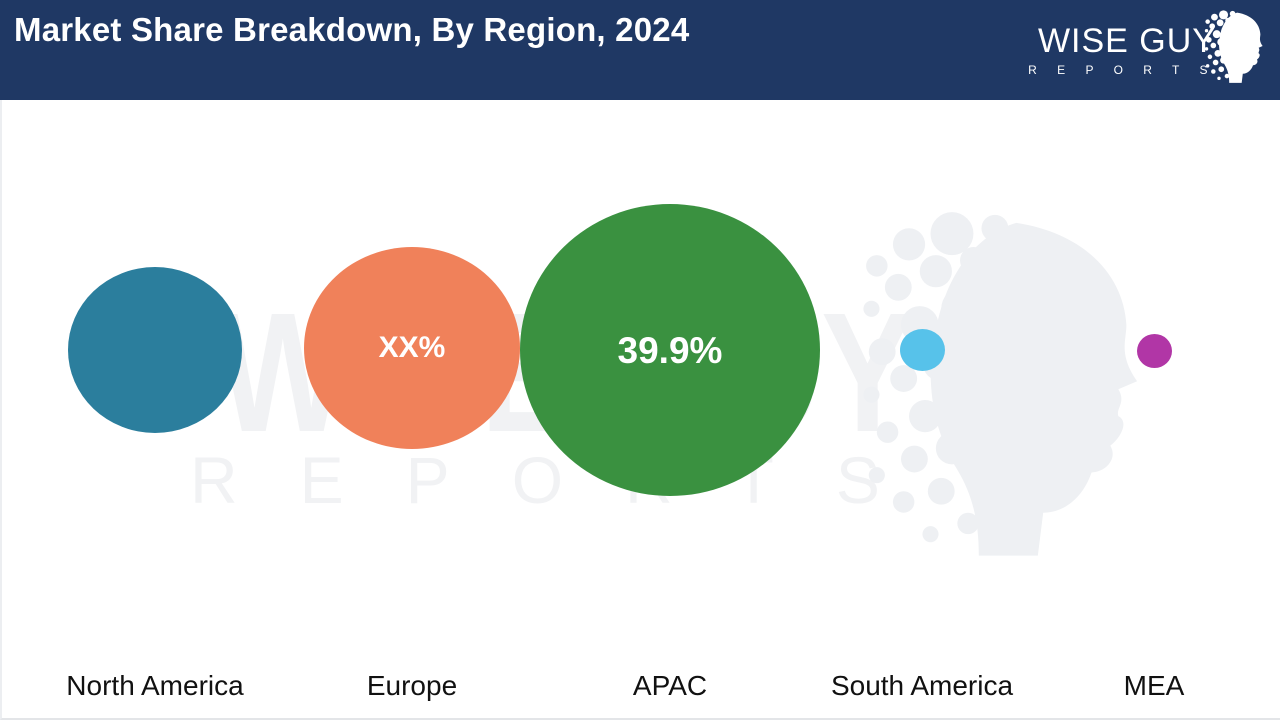 This screenshot has width=1280, height=720. Describe the element at coordinates (922, 685) in the screenshot. I see `category-label-south-america: South America` at that location.